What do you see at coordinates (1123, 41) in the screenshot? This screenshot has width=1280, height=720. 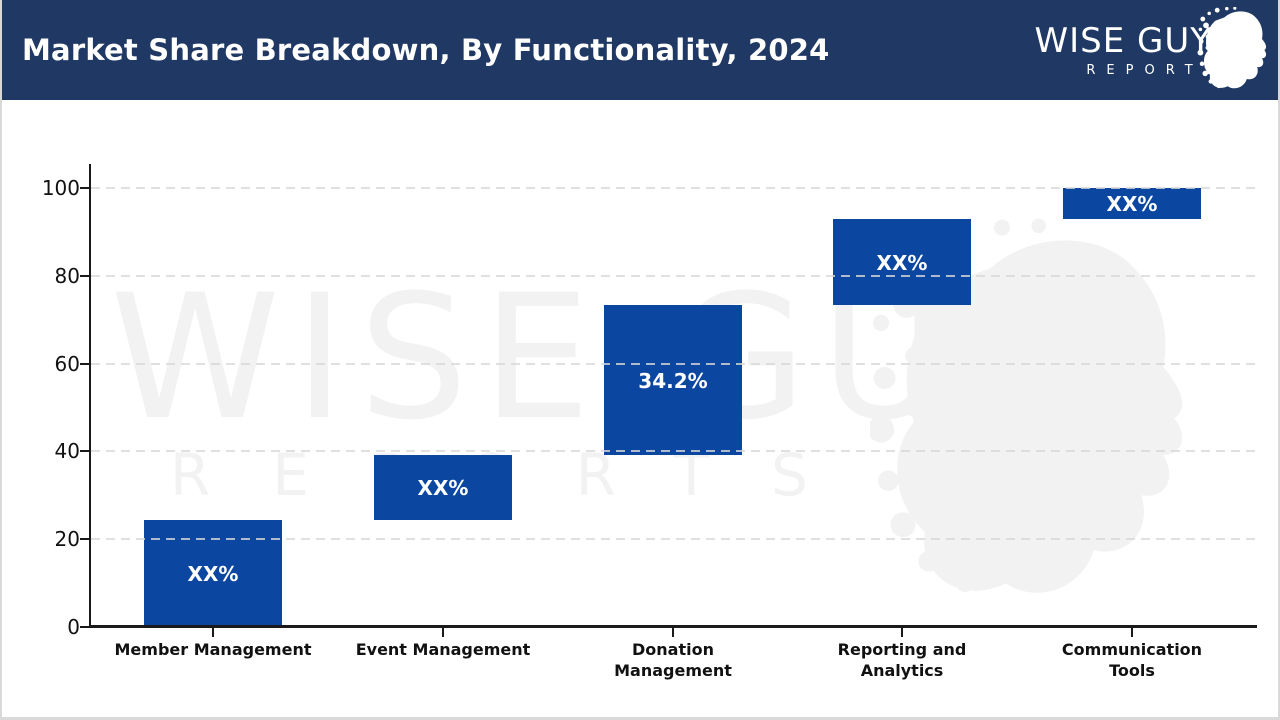 I see `logo-primary-text: WISE GUY` at bounding box center [1123, 41].